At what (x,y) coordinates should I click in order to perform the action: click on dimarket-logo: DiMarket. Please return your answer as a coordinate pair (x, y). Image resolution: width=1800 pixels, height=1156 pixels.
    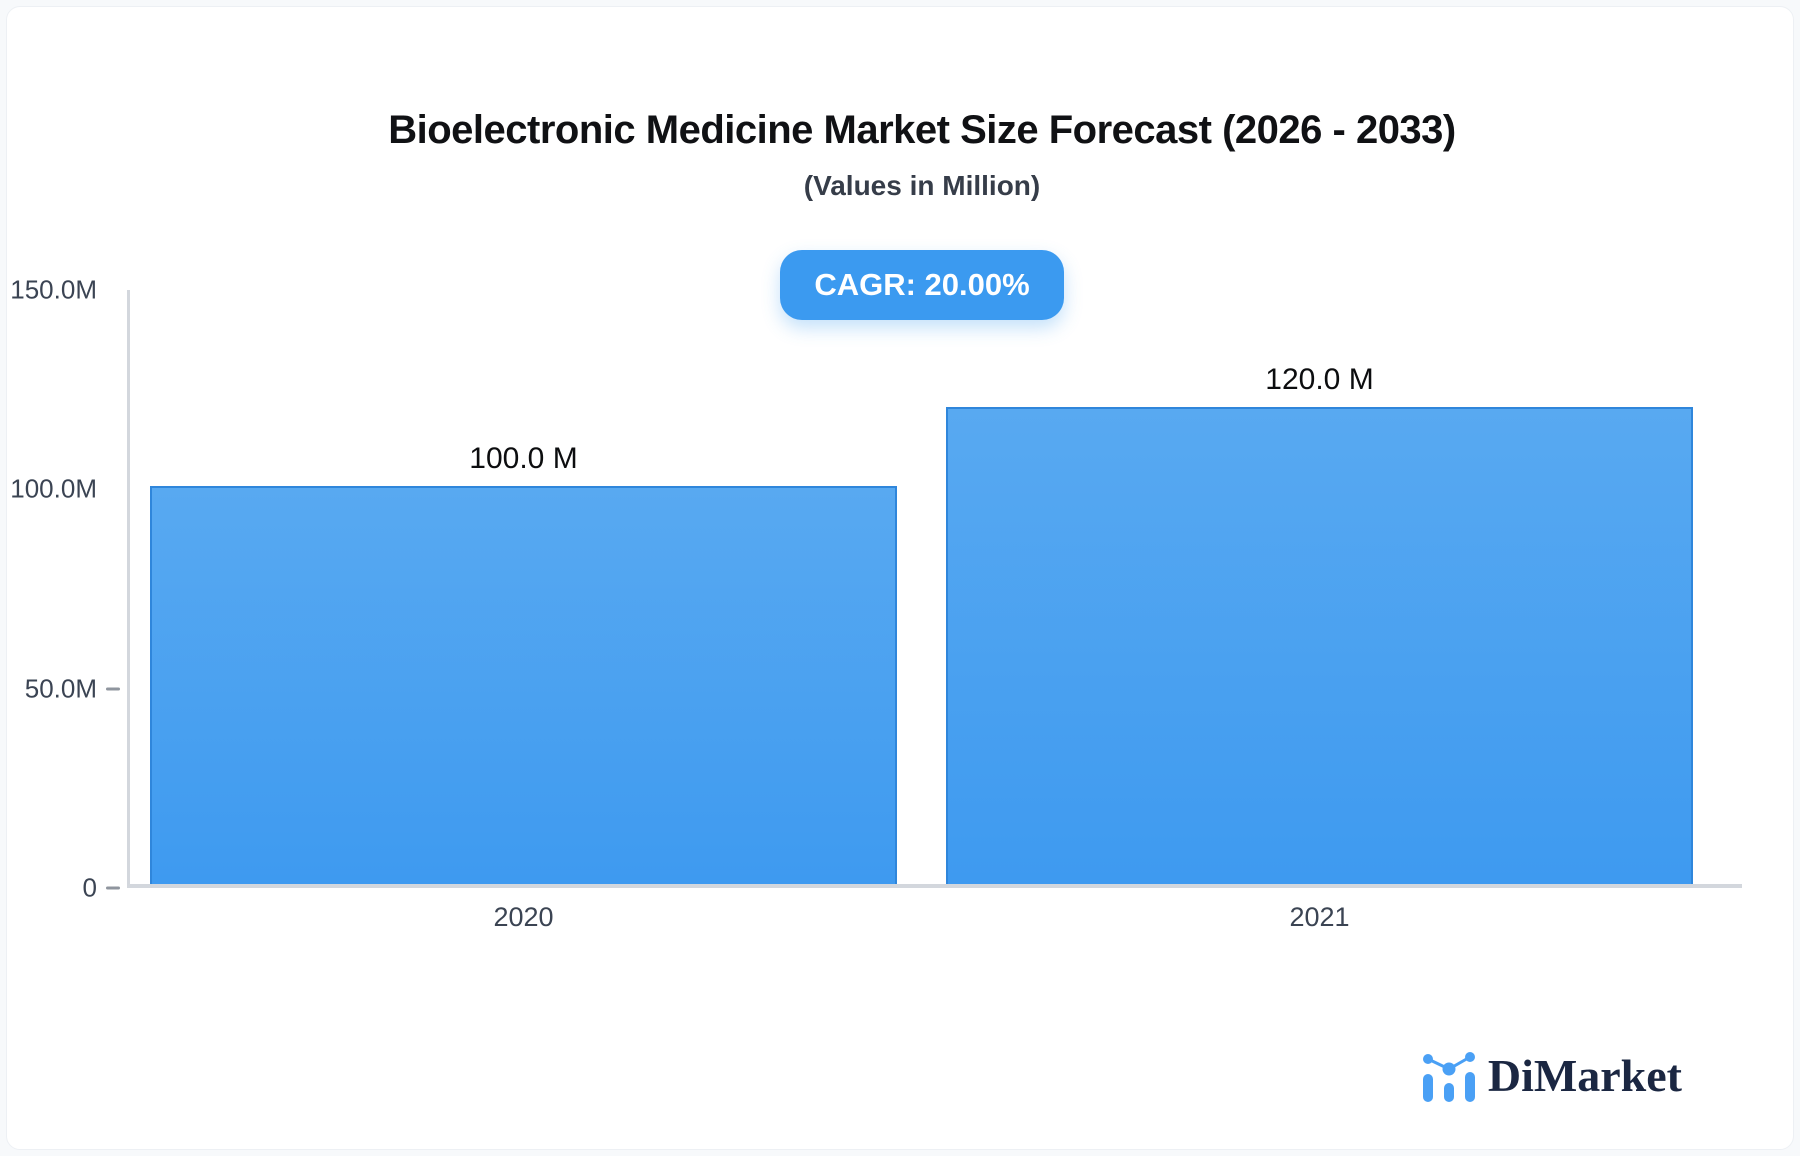
    Looking at the image, I should click on (1551, 1075).